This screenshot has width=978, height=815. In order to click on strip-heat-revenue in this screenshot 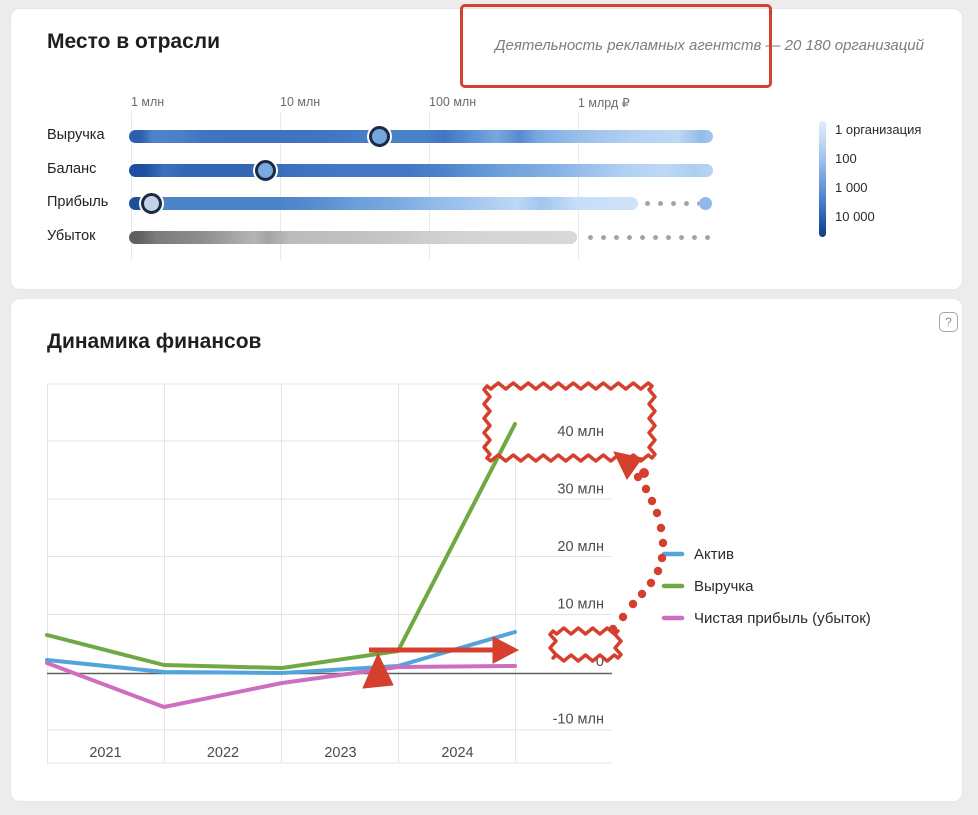, I will do `click(421, 136)`.